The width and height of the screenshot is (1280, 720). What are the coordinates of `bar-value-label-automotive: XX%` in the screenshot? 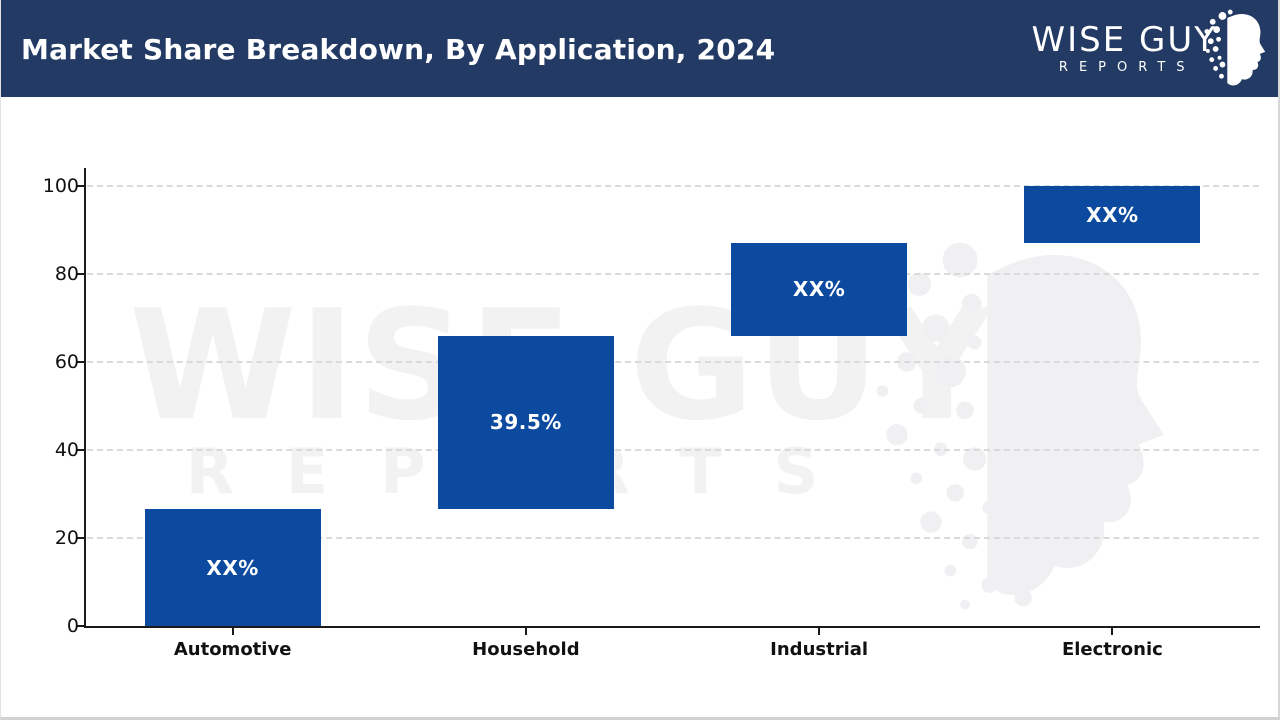 It's located at (232, 567).